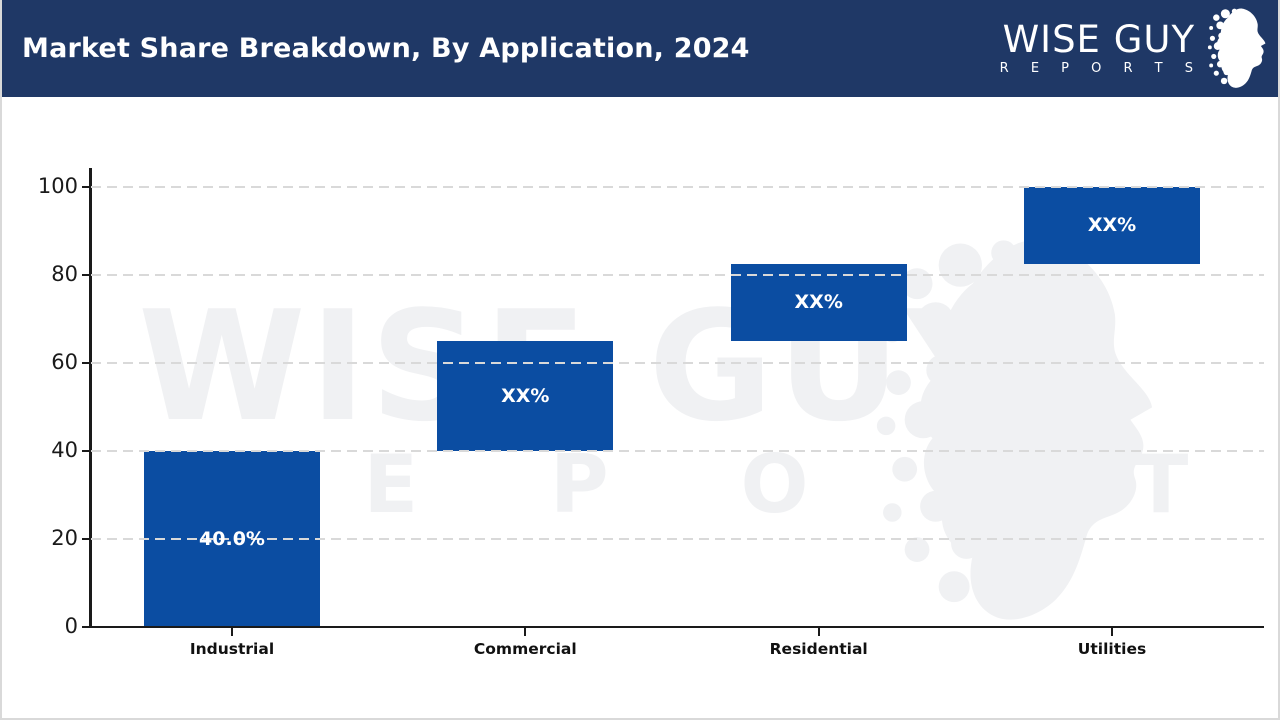  I want to click on y-tick-label: 0, so click(71, 626).